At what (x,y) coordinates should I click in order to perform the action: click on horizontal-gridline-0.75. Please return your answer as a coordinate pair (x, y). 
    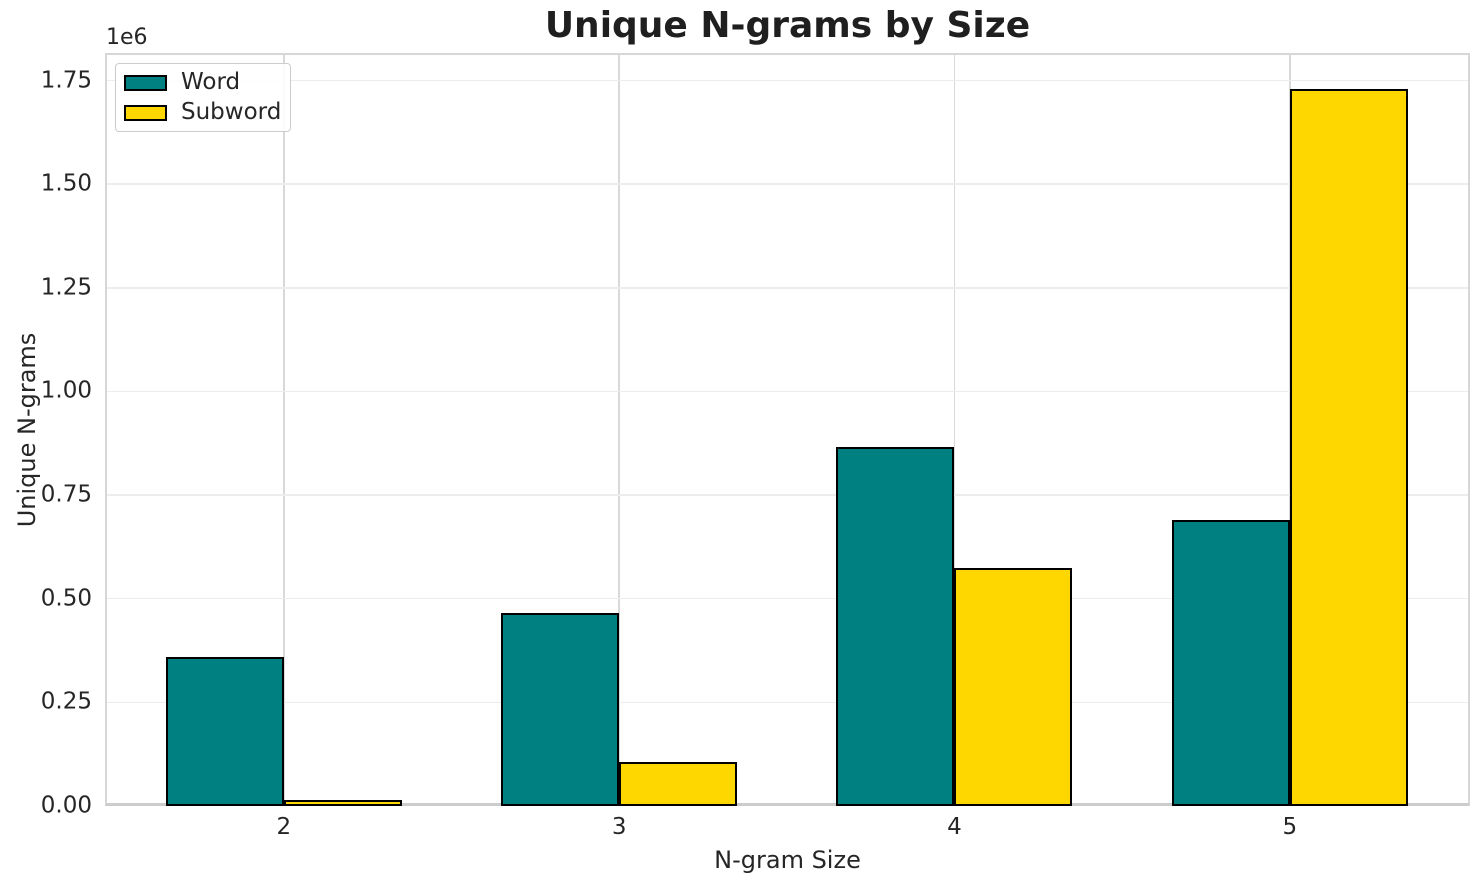
    Looking at the image, I should click on (787, 495).